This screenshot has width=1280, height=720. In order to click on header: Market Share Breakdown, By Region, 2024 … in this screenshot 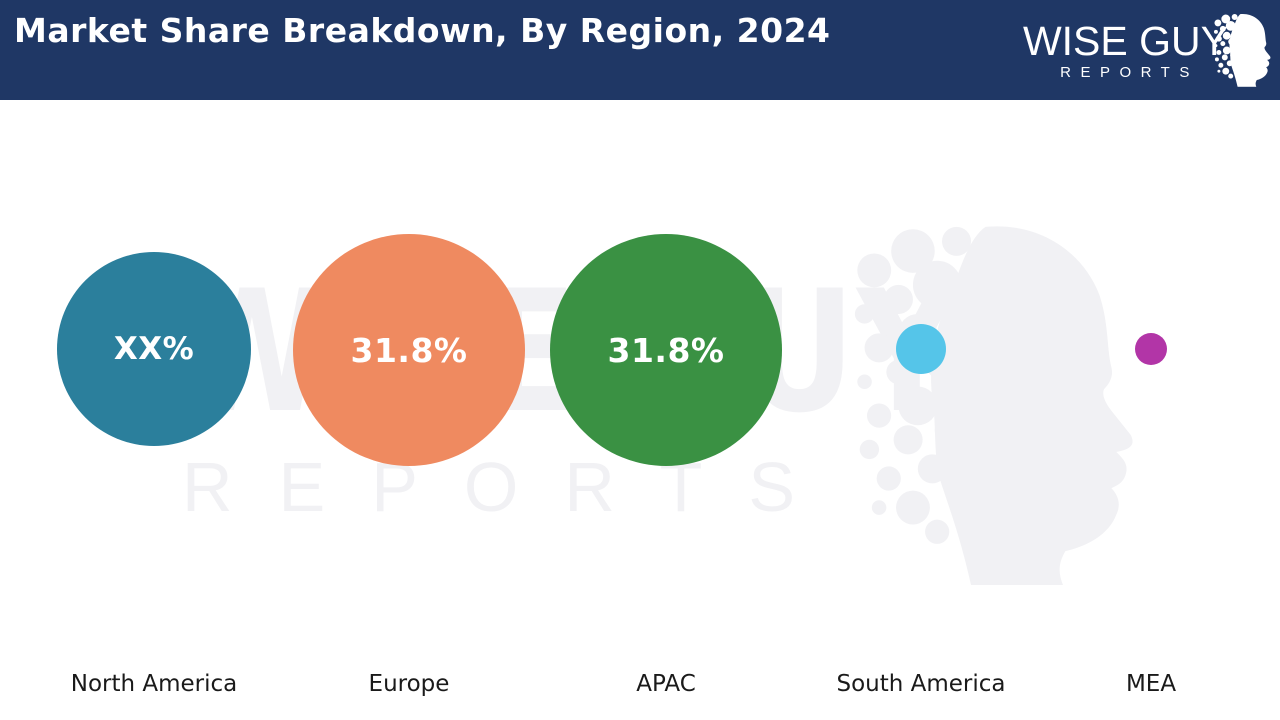, I will do `click(640, 50)`.